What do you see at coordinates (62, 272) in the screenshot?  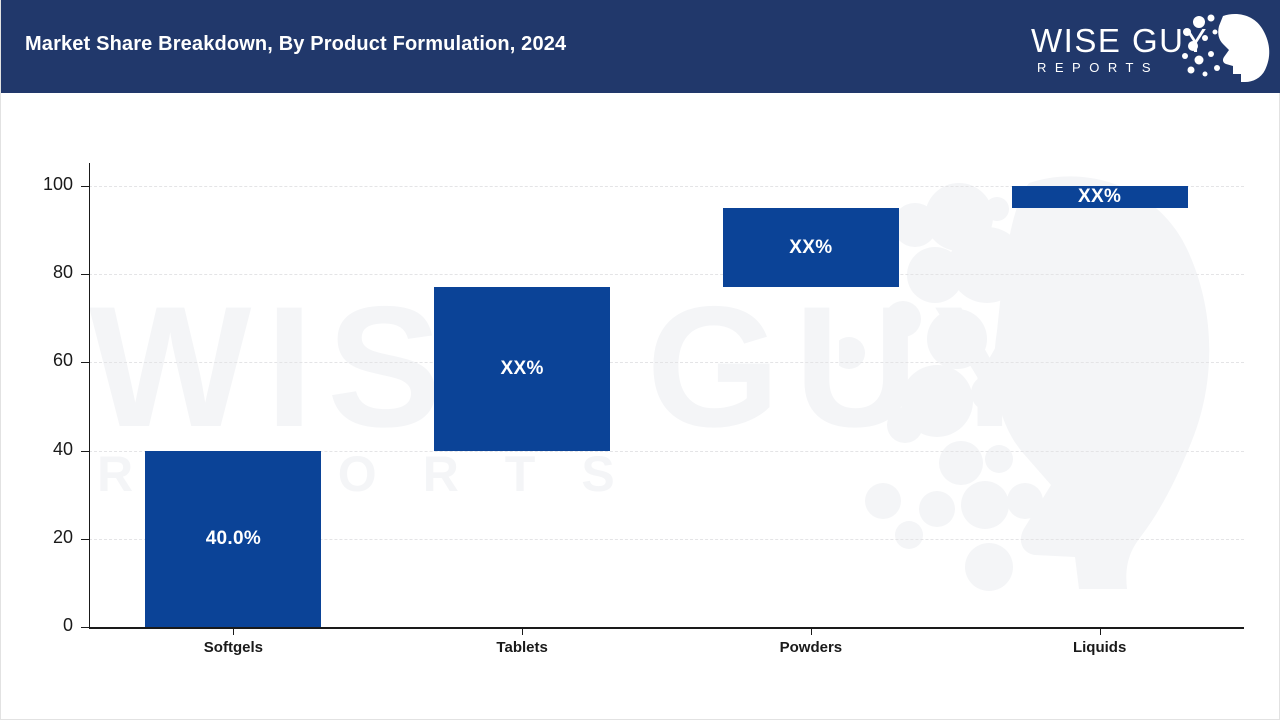 I see `y-tick-label: 80` at bounding box center [62, 272].